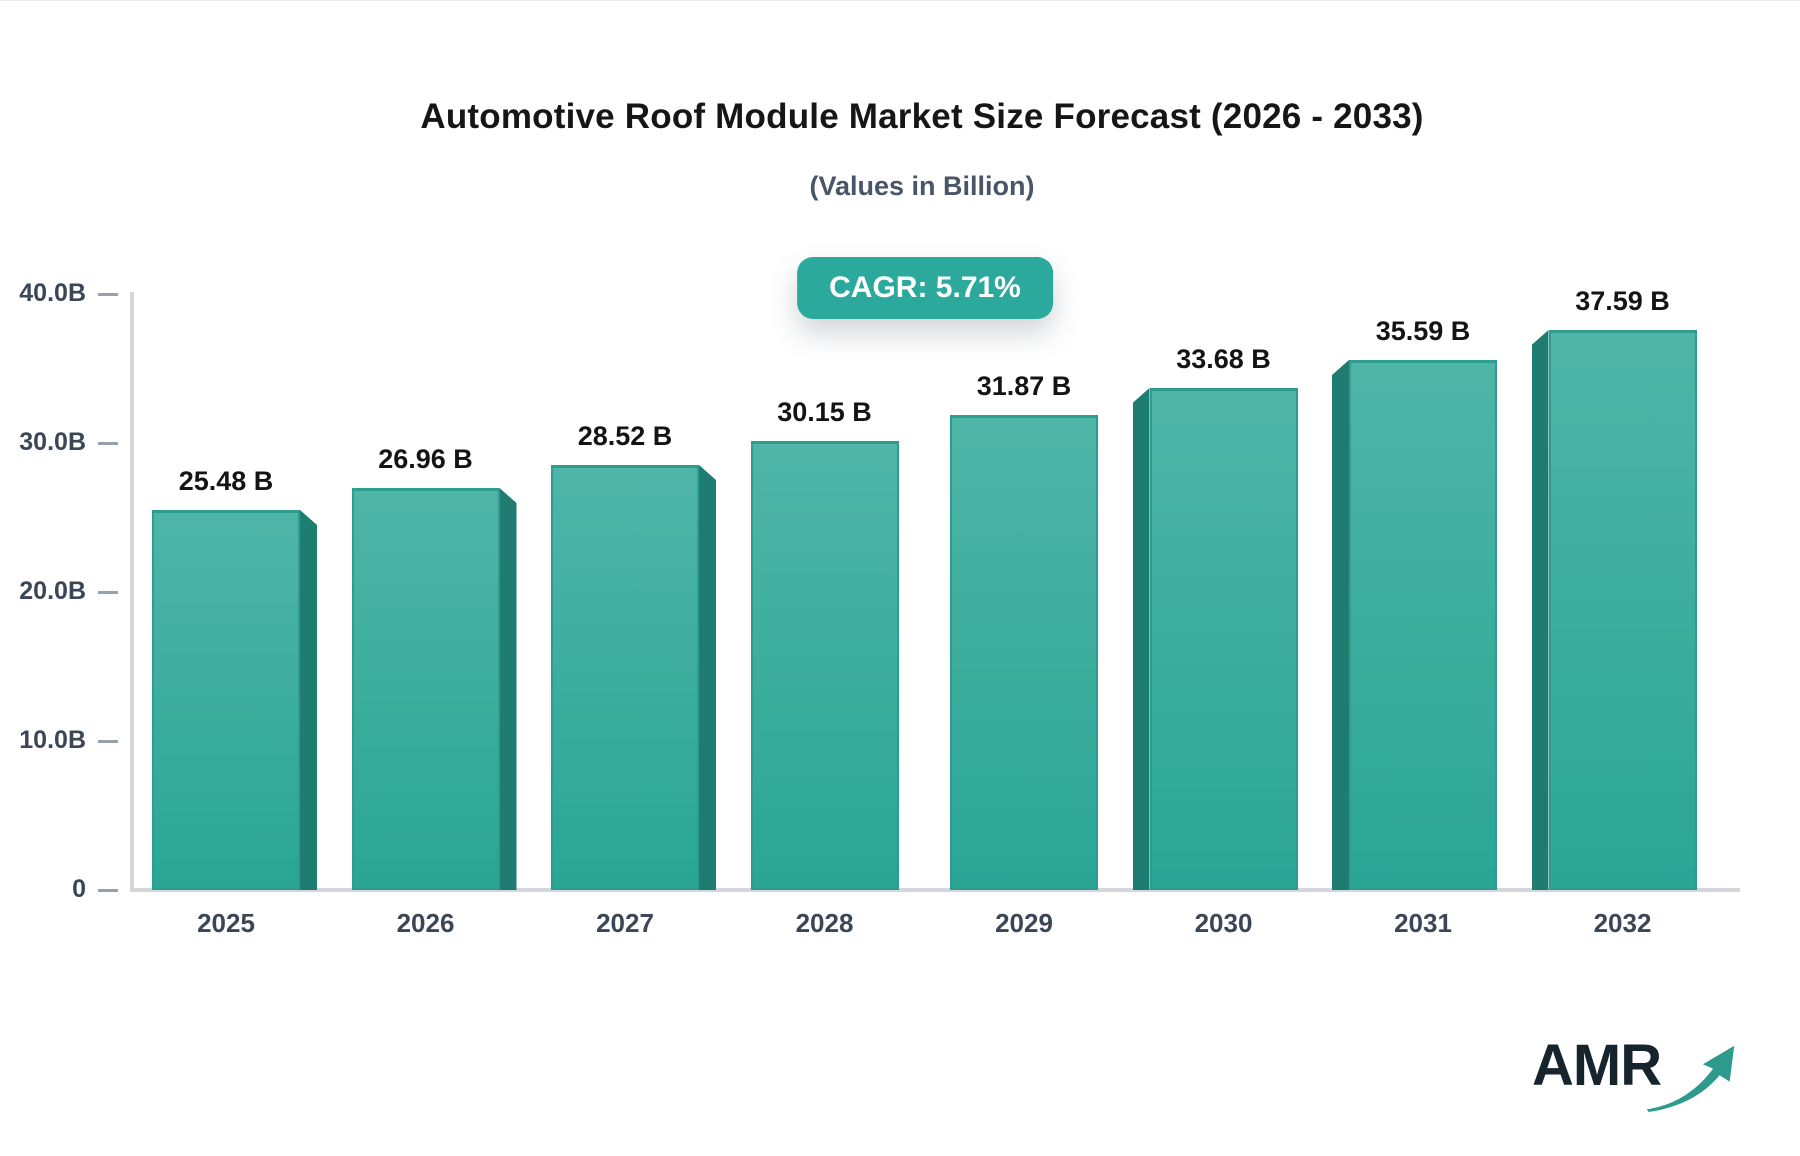  Describe the element at coordinates (925, 288) in the screenshot. I see `cagr-badge: CAGR: 5.71%` at that location.